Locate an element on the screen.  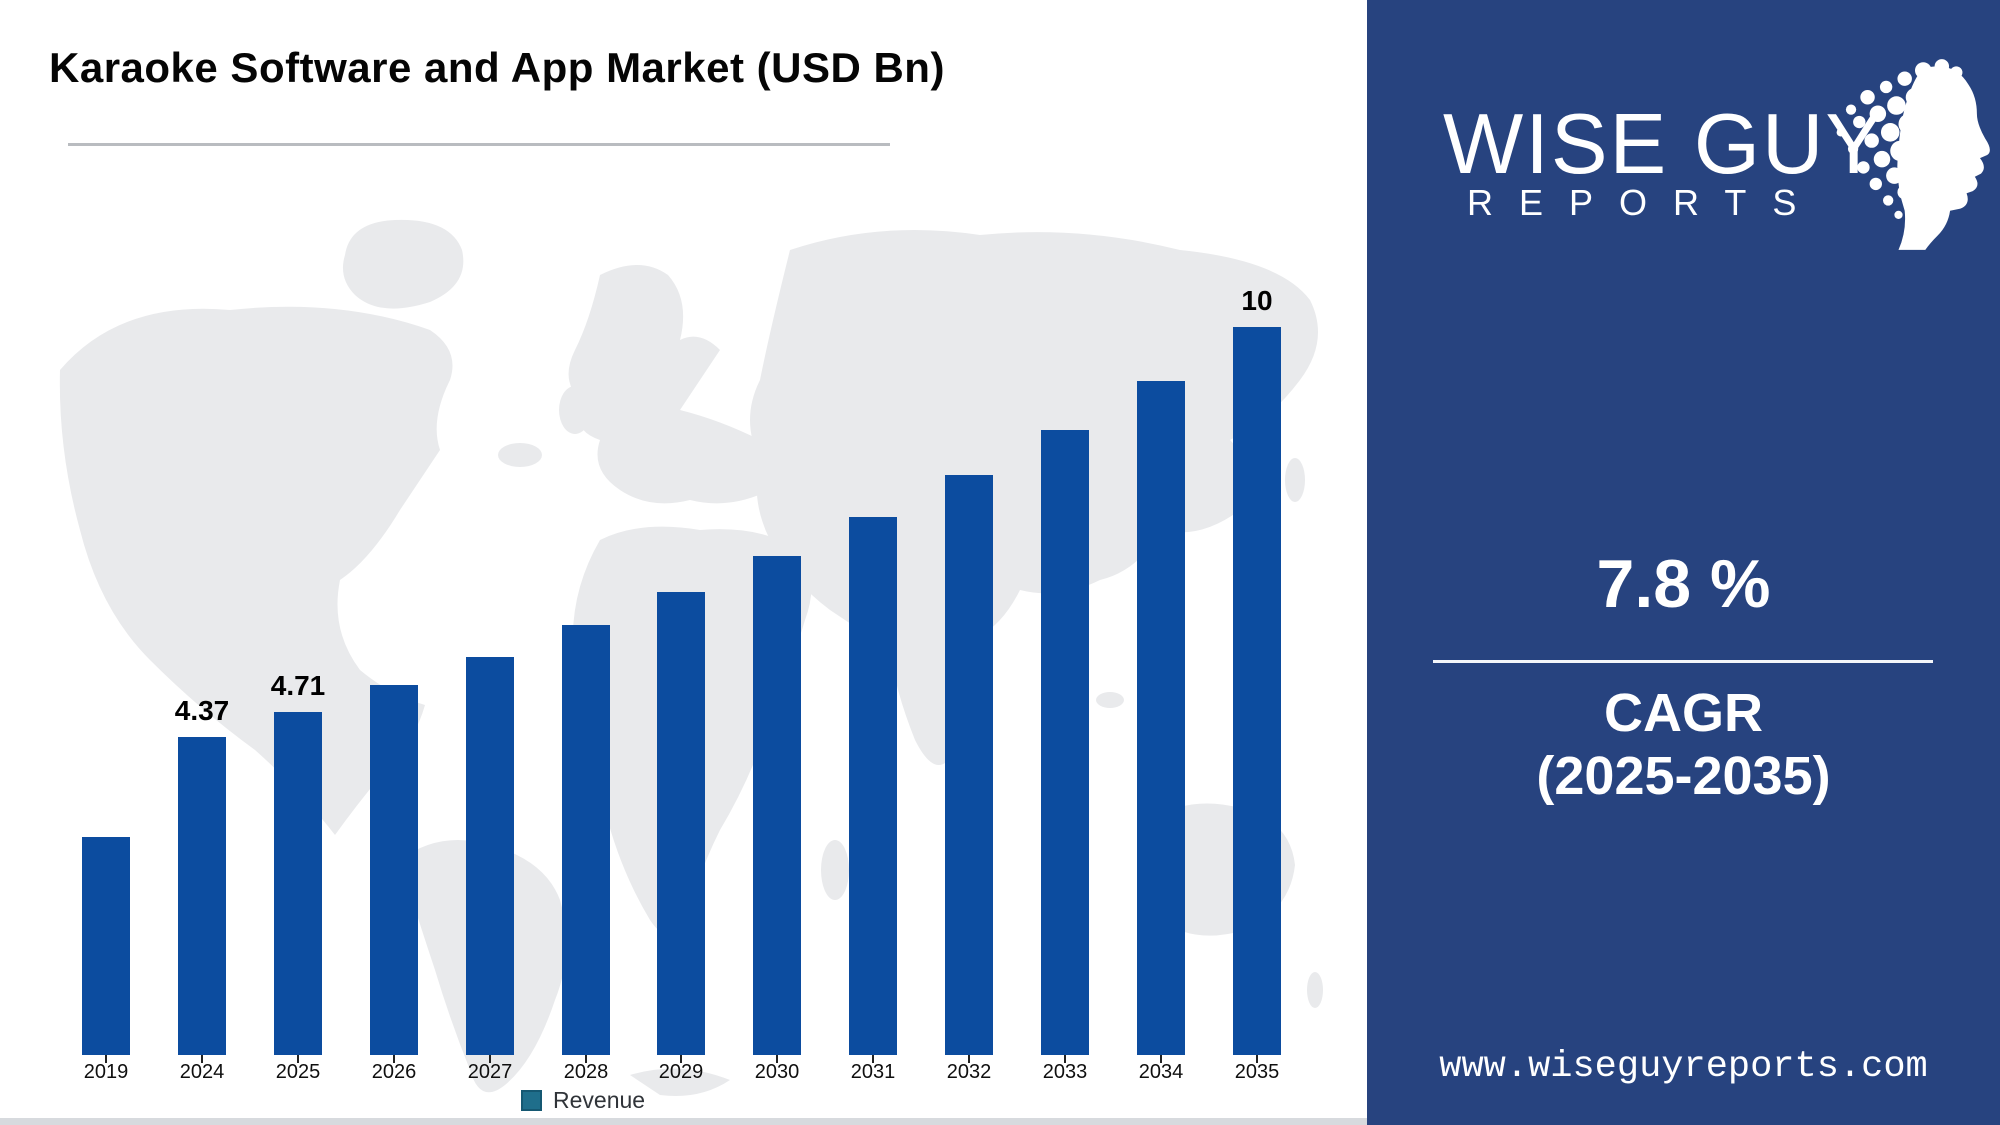
data-label-2025: 4.71 is located at coordinates (298, 685).